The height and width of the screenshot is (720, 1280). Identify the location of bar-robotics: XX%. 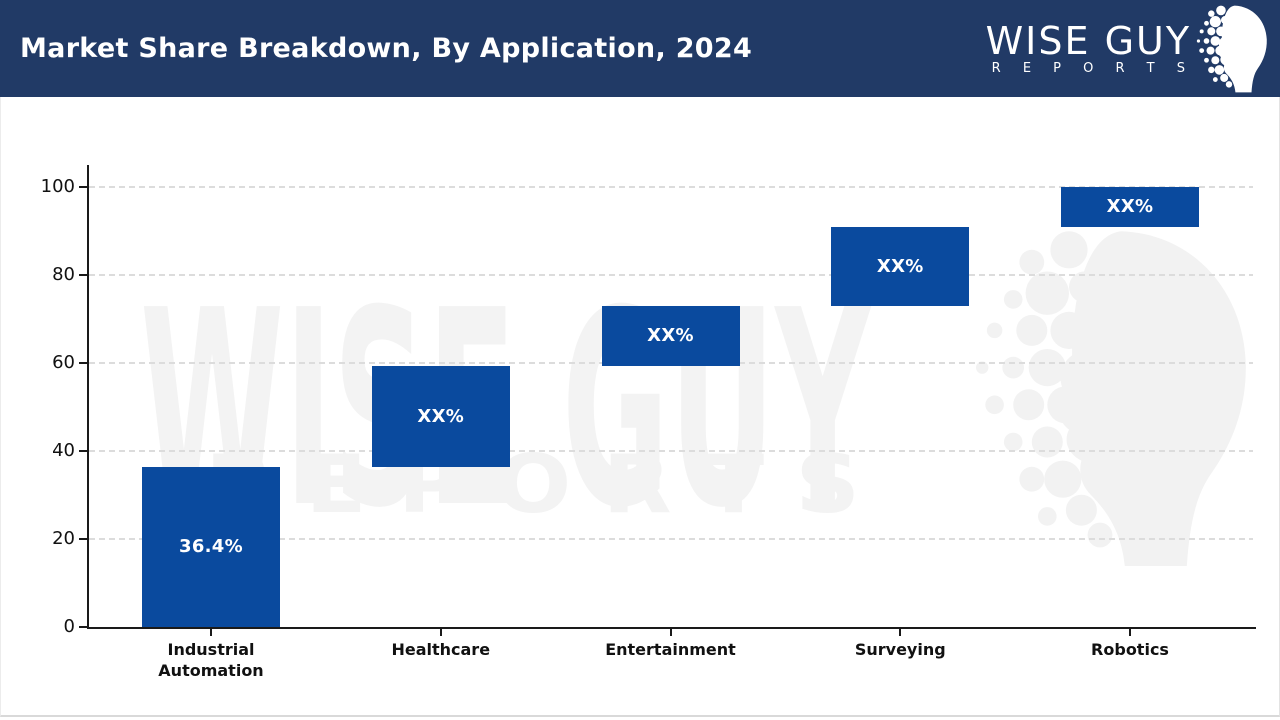
(1130, 207).